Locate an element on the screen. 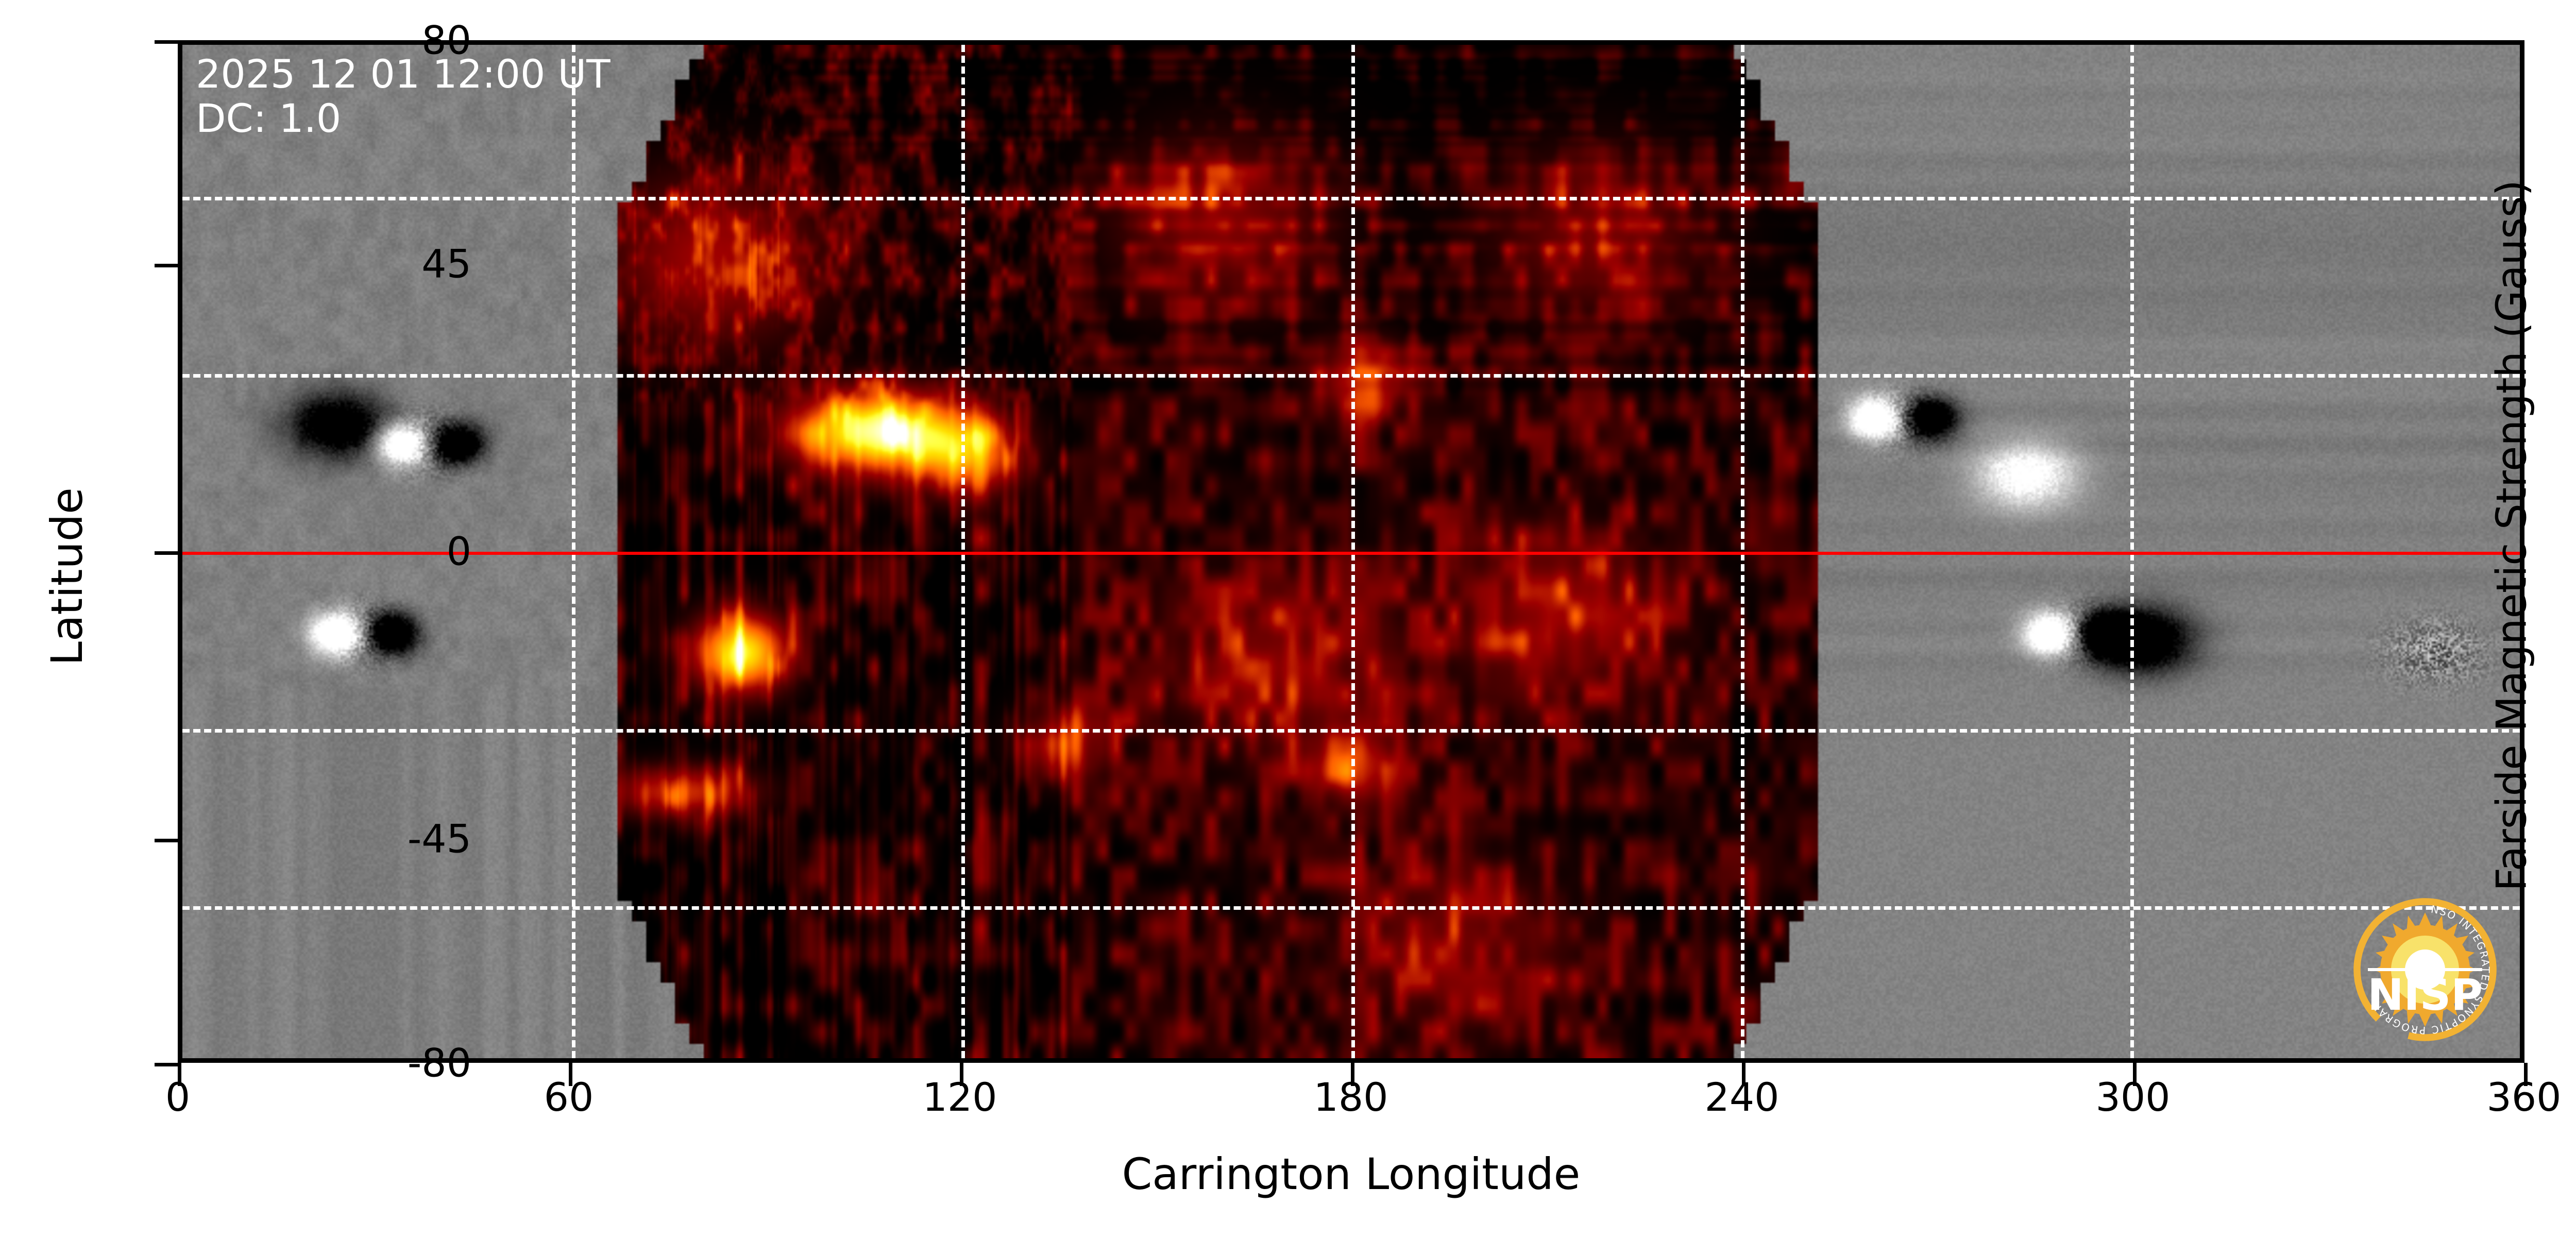 This screenshot has width=2576, height=1238. x-tick-label: 60 is located at coordinates (569, 1097).